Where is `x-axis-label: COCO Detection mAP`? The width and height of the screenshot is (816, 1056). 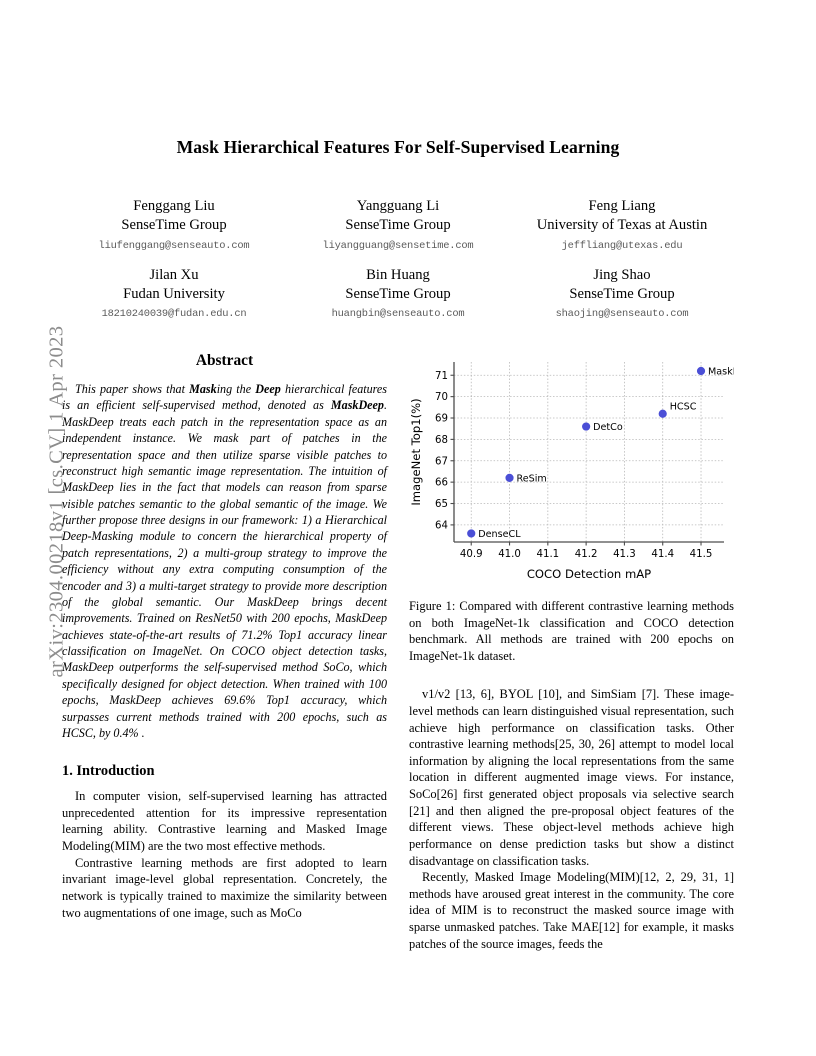 x-axis-label: COCO Detection mAP is located at coordinates (589, 574).